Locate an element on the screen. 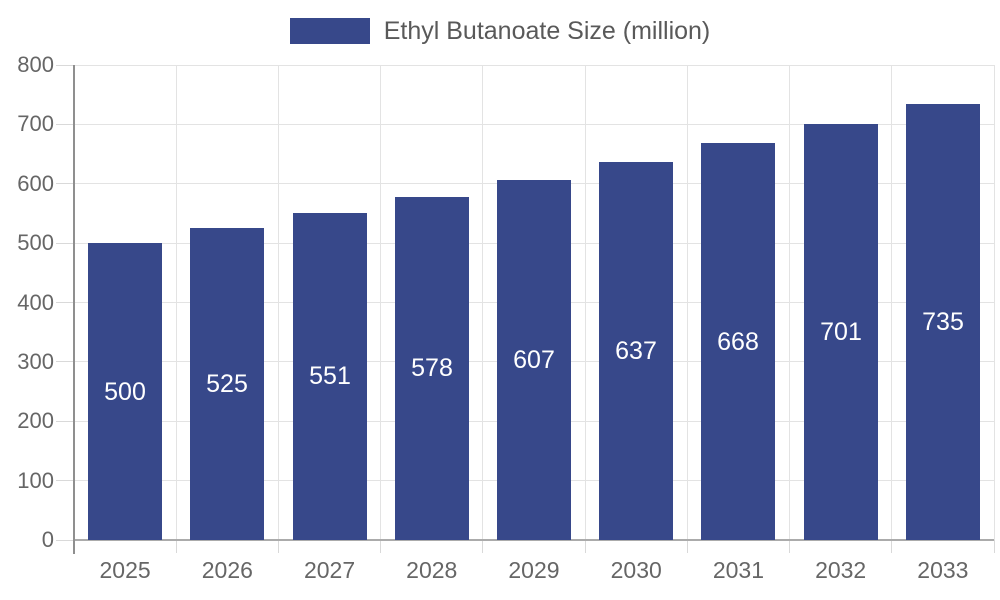  bar-2027: 551 is located at coordinates (330, 376).